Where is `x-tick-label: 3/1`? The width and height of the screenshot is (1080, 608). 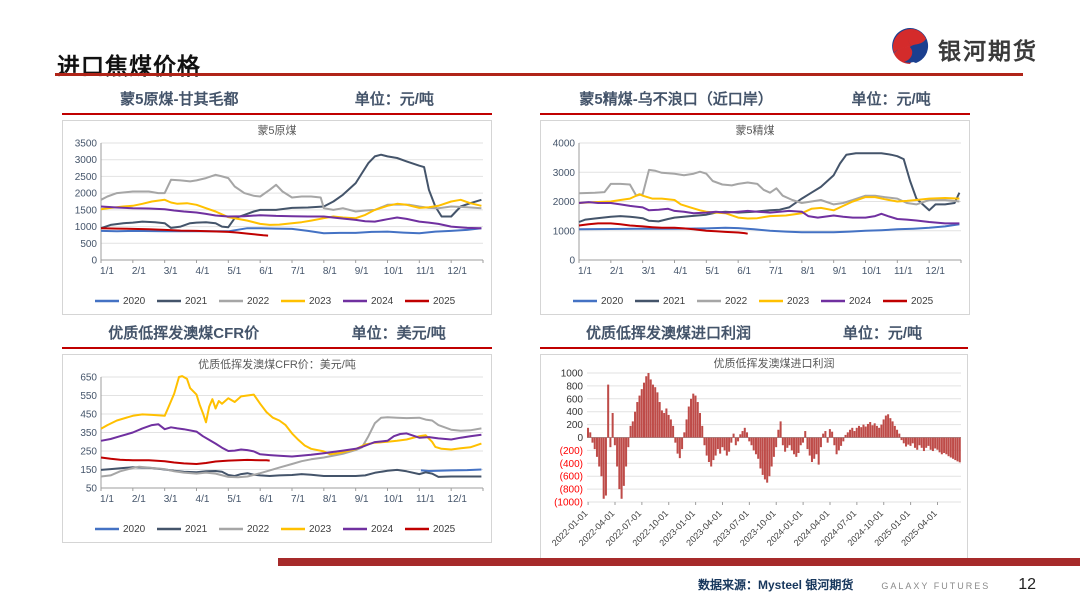 x-tick-label: 3/1 is located at coordinates (171, 499).